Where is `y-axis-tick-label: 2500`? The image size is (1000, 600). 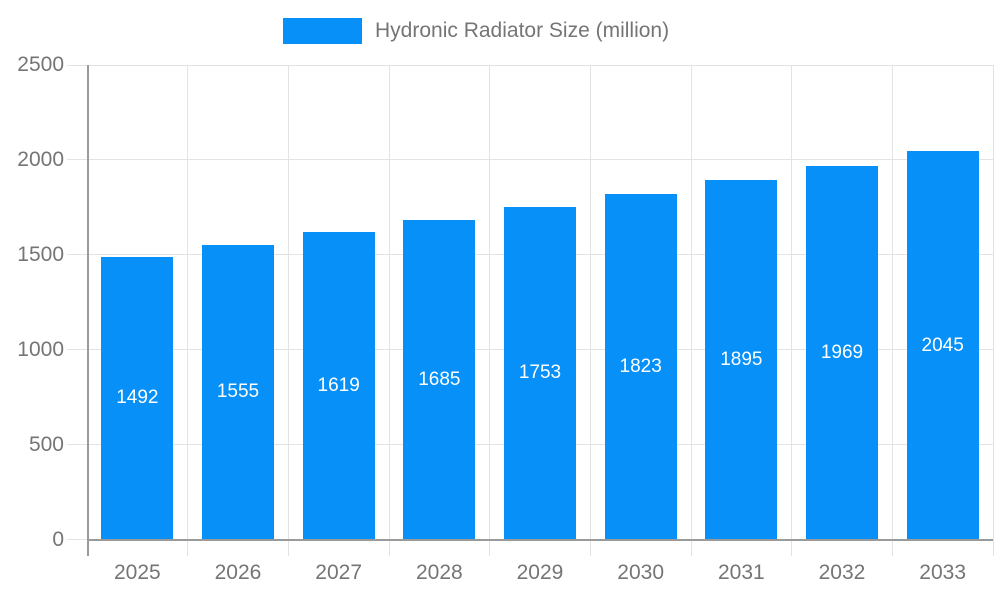 y-axis-tick-label: 2500 is located at coordinates (40, 64).